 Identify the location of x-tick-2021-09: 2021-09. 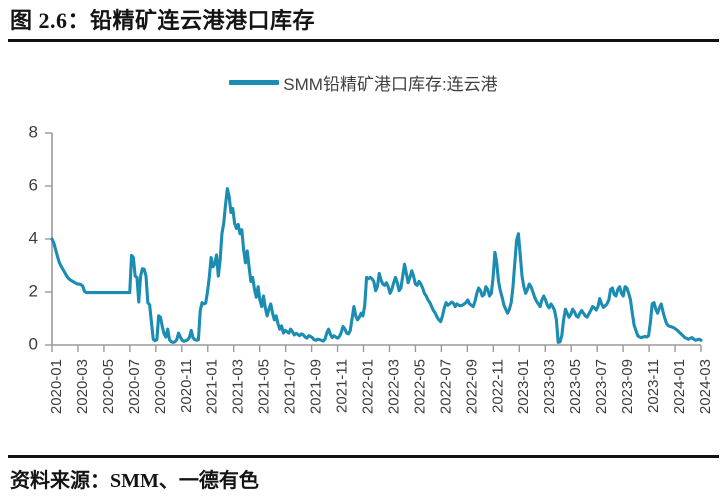
(316, 386).